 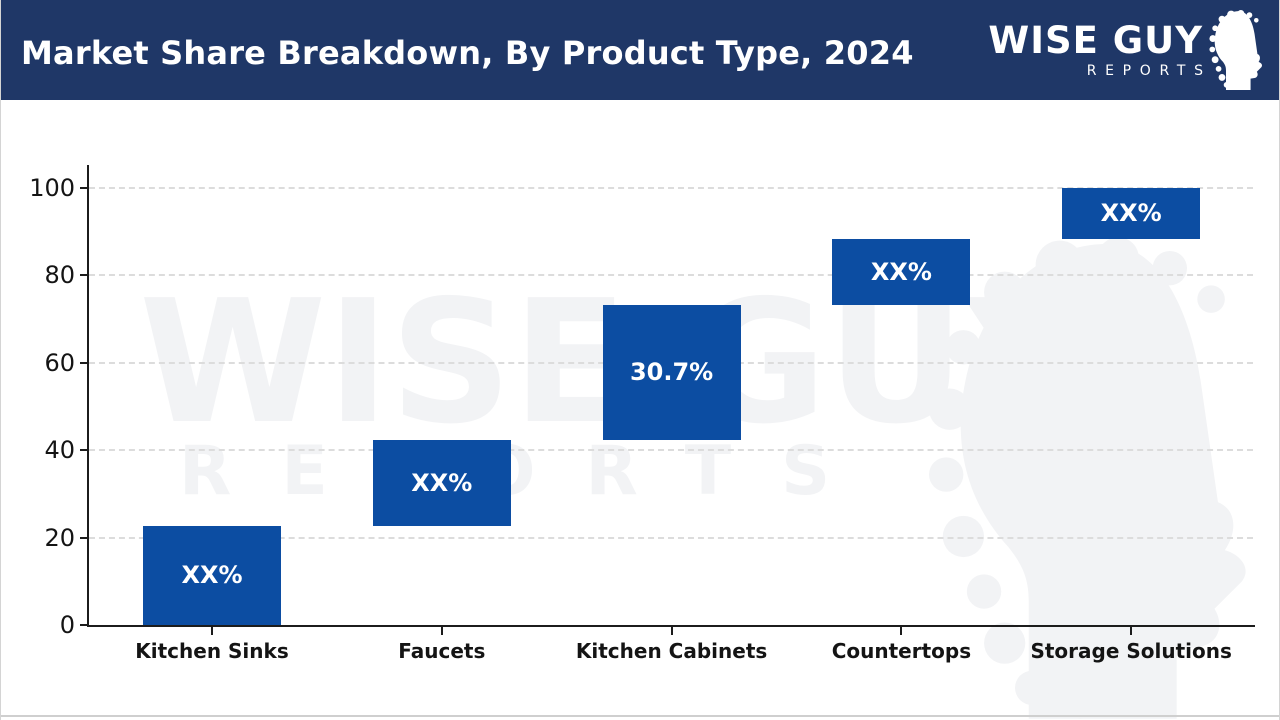 I want to click on logo-wordmark: WISE GUY REPORTS, so click(x=1095, y=48).